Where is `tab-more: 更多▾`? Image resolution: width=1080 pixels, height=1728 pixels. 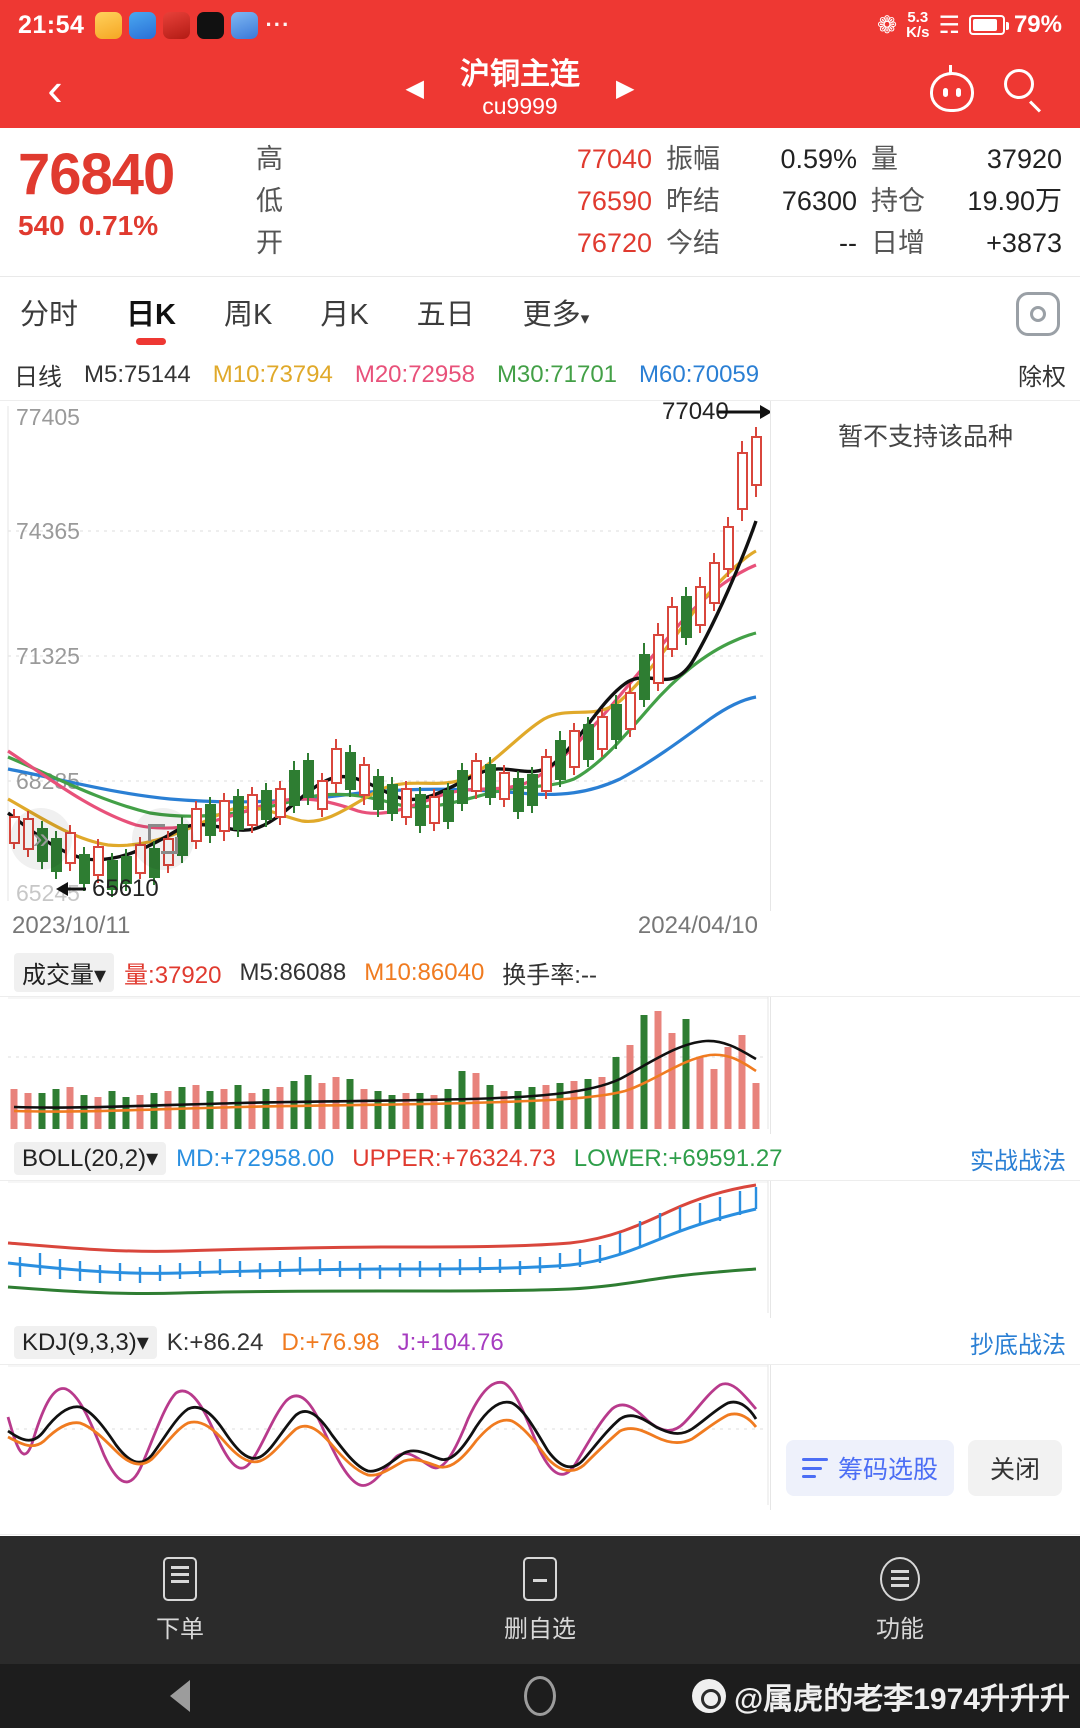 tab-more: 更多▾ is located at coordinates (556, 314).